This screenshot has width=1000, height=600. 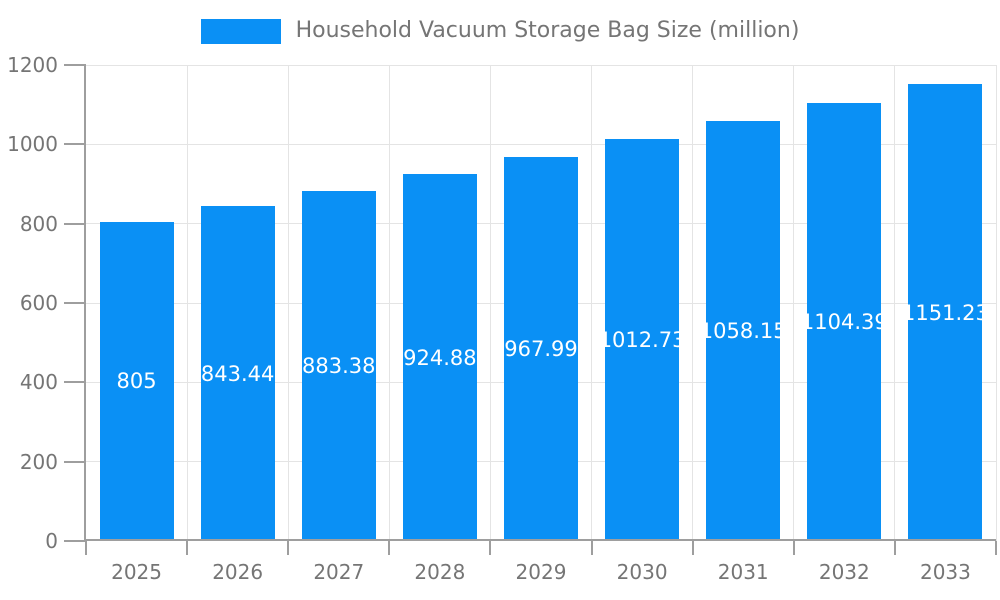 What do you see at coordinates (238, 572) in the screenshot?
I see `x-axis-label-2026: 2026` at bounding box center [238, 572].